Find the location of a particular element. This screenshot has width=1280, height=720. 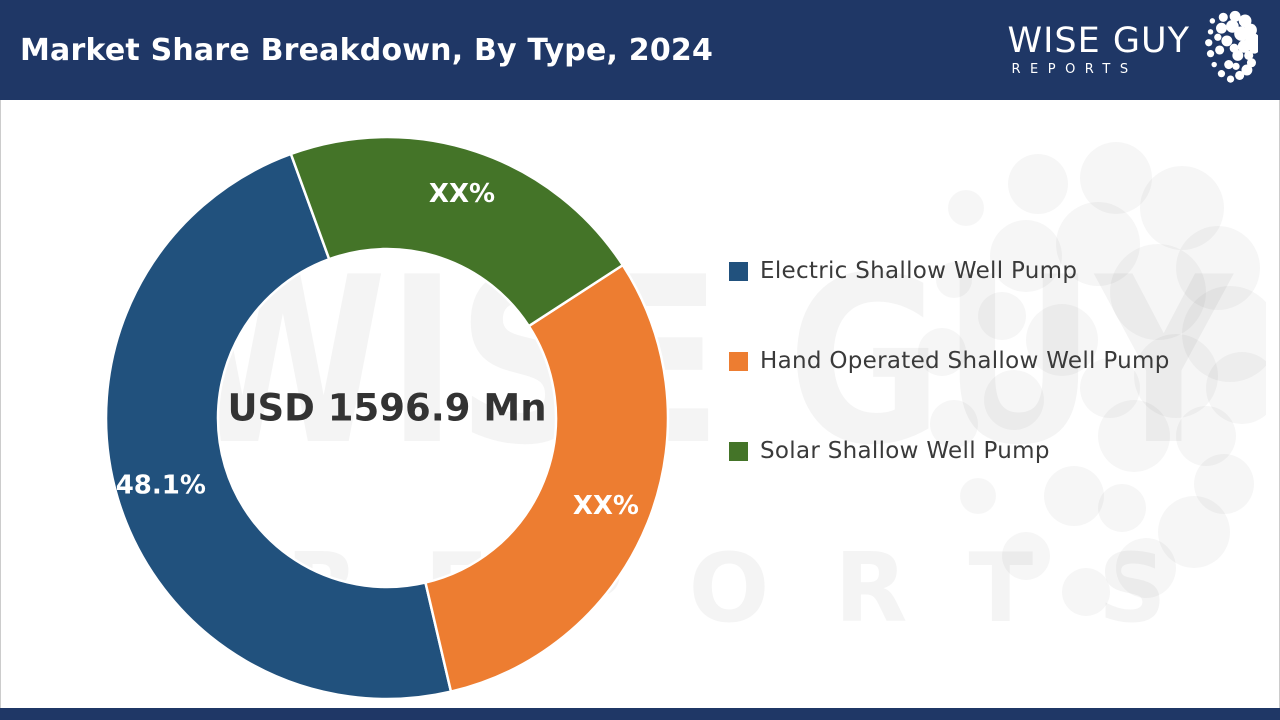

wiseguy-logo: WISE GUY REPORTS is located at coordinates (1132, 50).